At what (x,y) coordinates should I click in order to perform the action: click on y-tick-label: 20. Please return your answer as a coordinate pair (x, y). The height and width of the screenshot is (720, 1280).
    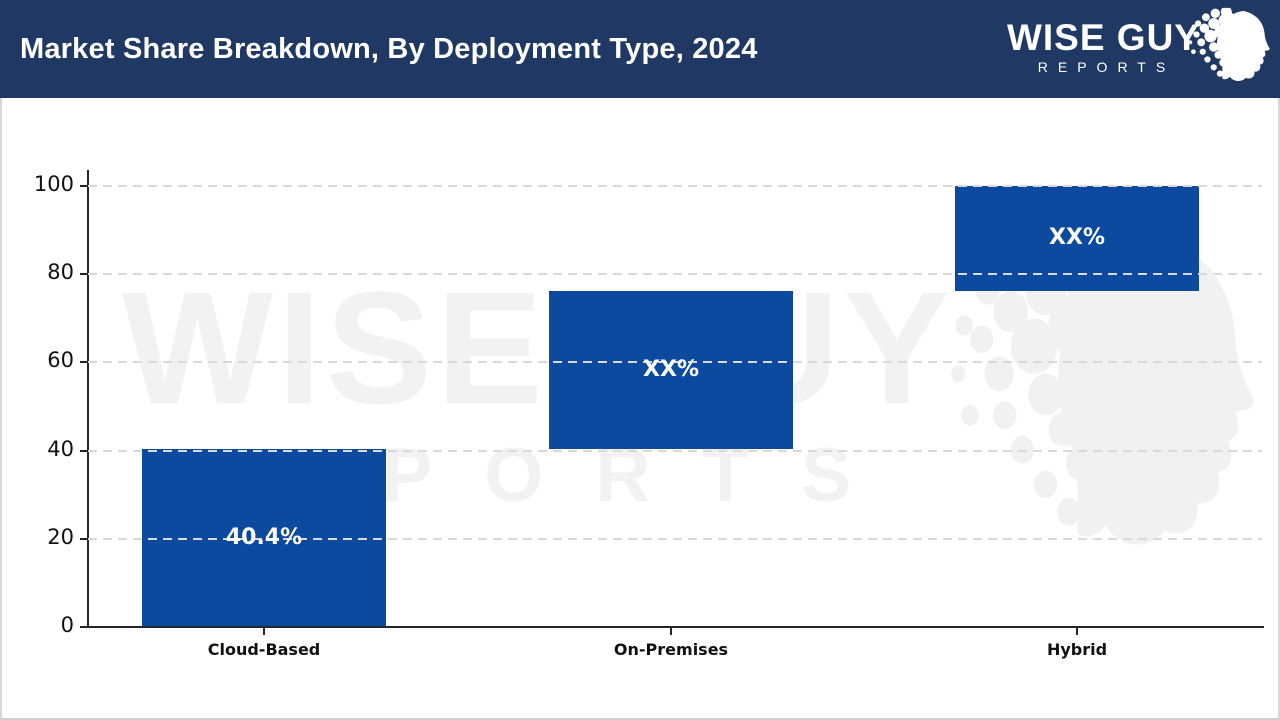
    Looking at the image, I should click on (60, 536).